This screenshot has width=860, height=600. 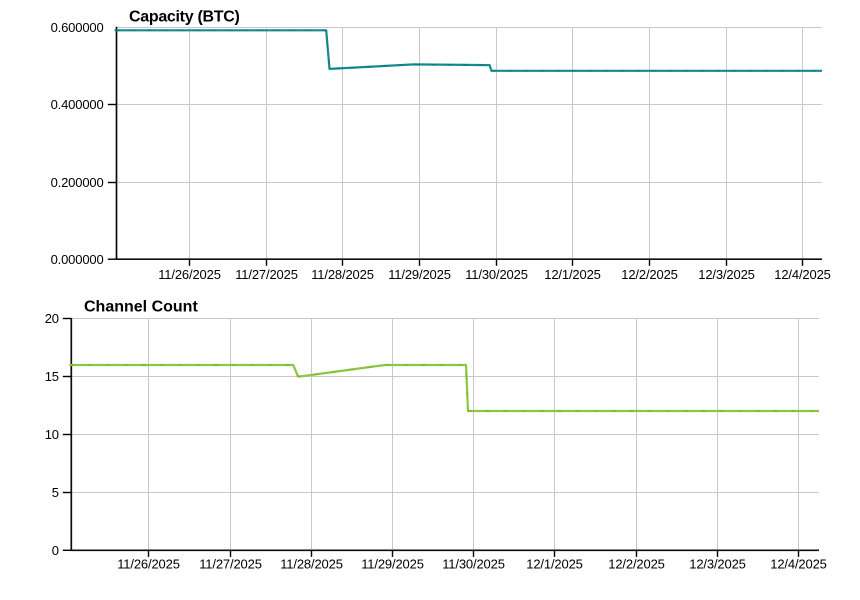 What do you see at coordinates (77, 259) in the screenshot?
I see `svg-text: 0.000000` at bounding box center [77, 259].